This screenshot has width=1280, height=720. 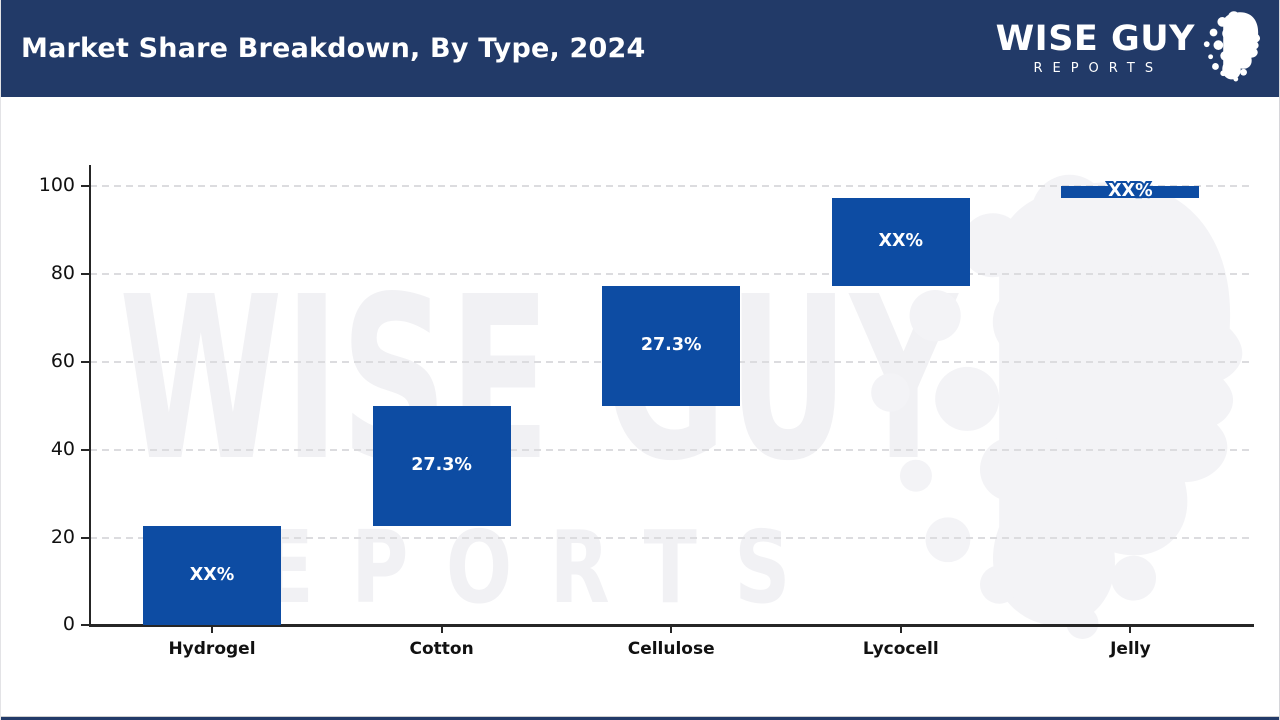 What do you see at coordinates (900, 649) in the screenshot?
I see `x-tick-label-lycocell: Lycocell` at bounding box center [900, 649].